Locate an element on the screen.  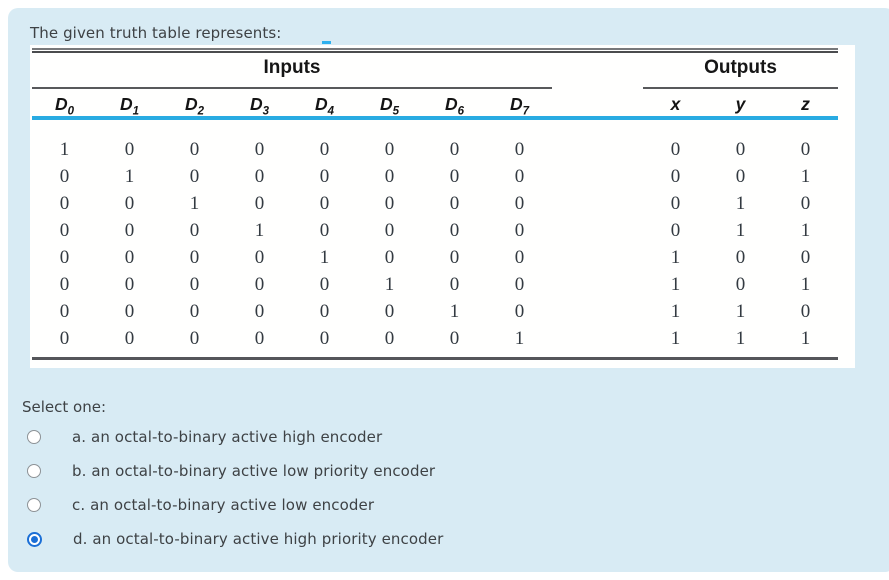
table-row-6: 0 0 0 0 0 1 0 0 1 0 1 is located at coordinates (435, 284).